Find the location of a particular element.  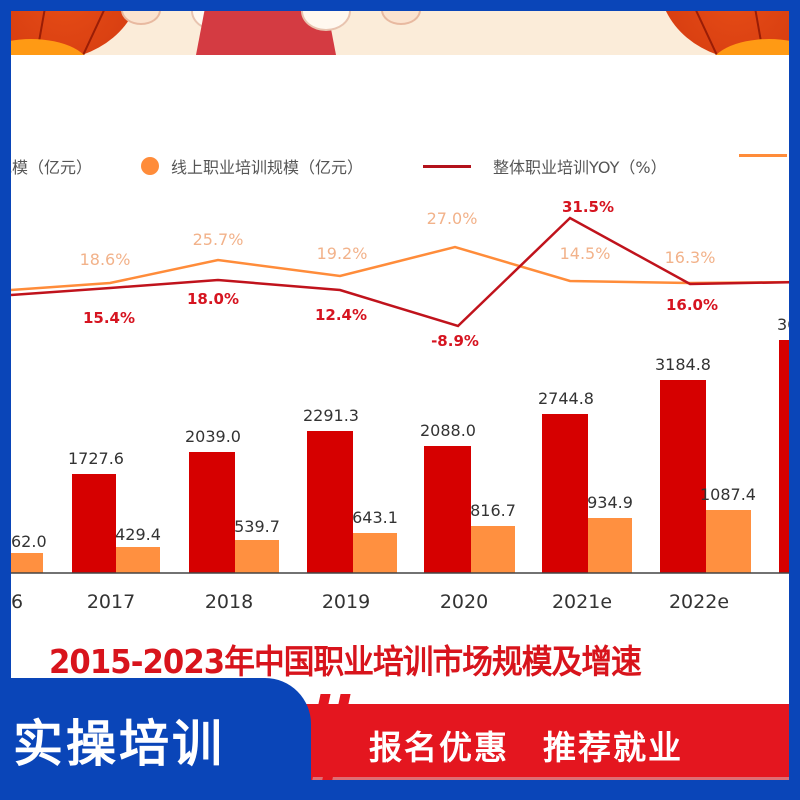

legend-label: 线上职业培训规模（亿元） is located at coordinates (267, 167).